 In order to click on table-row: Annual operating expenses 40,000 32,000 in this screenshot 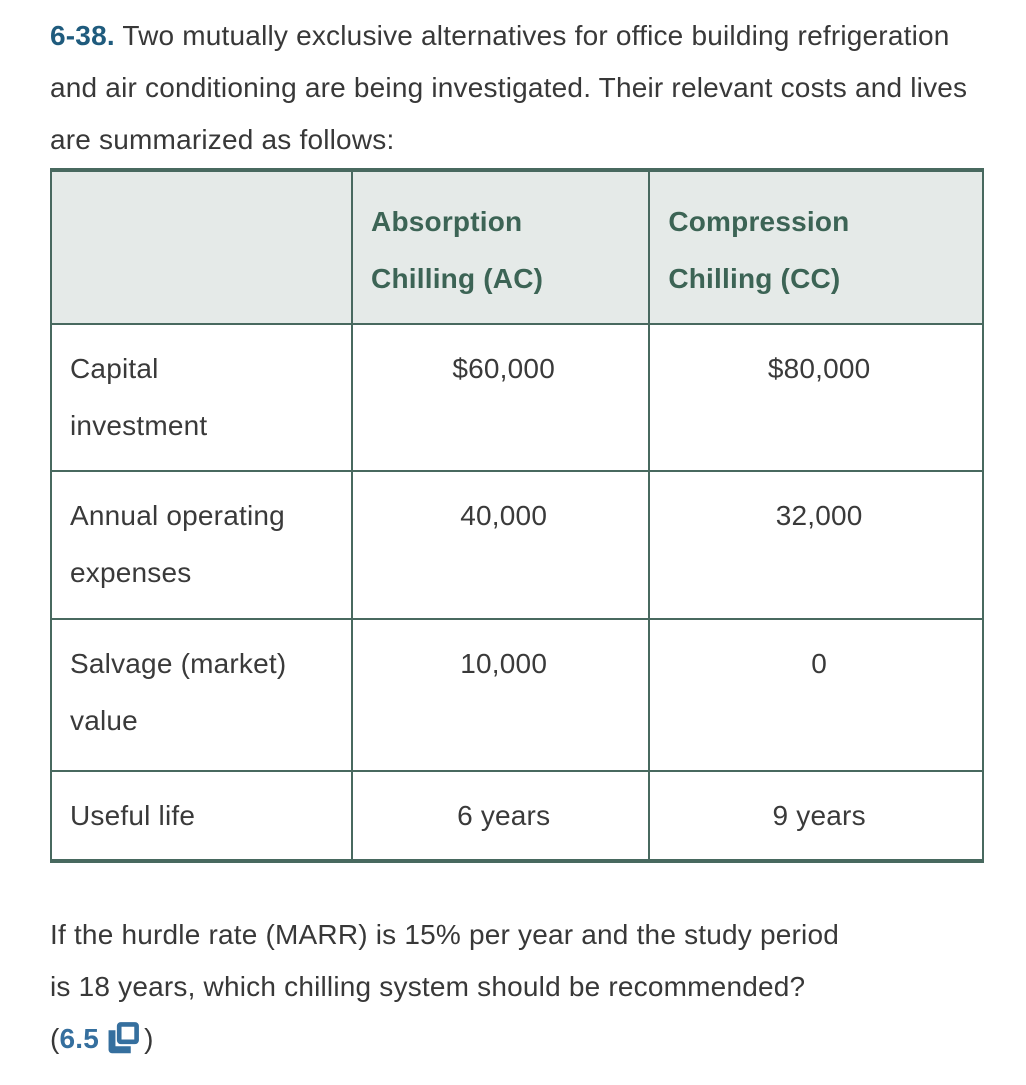, I will do `click(516, 545)`.